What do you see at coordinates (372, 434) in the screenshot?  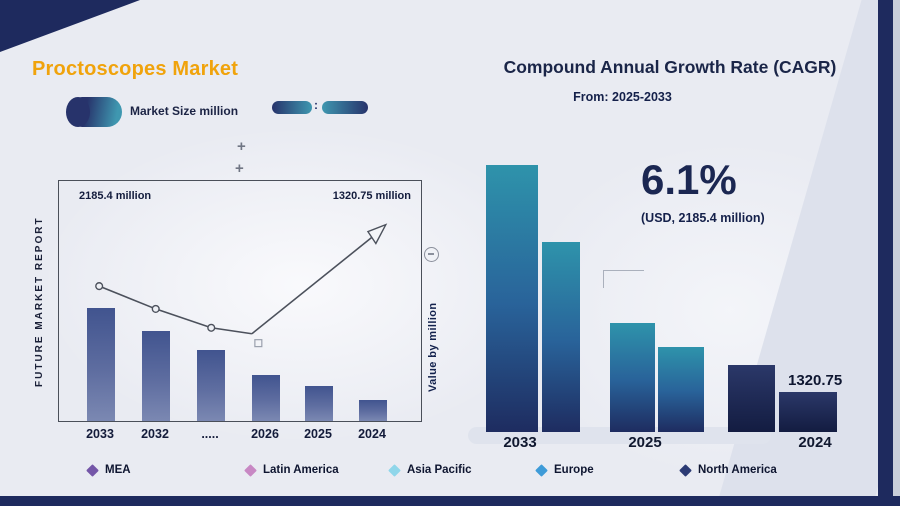 I see `market-x-label: 2024` at bounding box center [372, 434].